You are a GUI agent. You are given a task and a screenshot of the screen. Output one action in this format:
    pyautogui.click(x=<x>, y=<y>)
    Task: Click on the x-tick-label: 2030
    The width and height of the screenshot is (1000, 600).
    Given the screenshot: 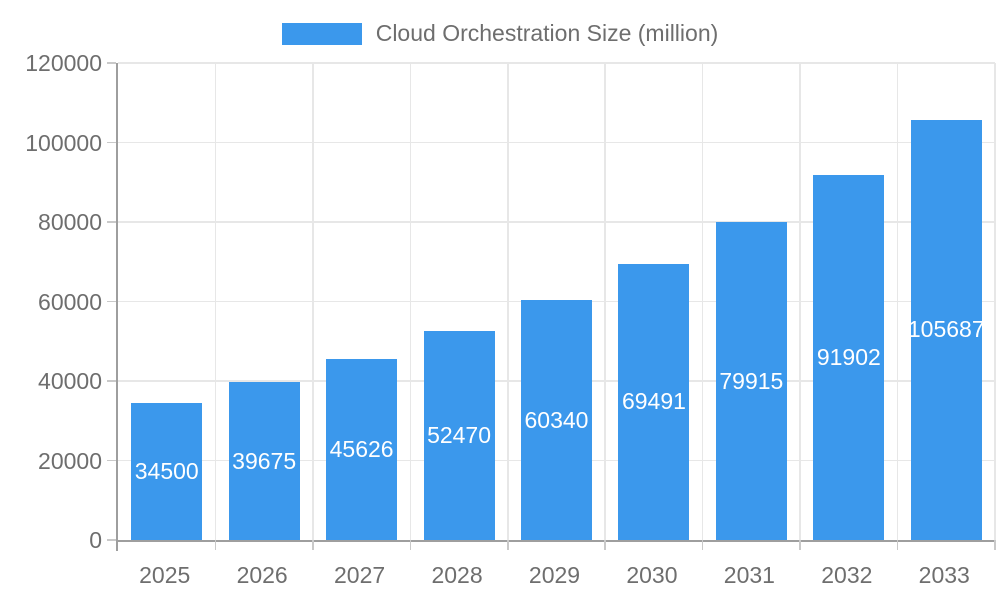 What is the action you would take?
    pyautogui.click(x=652, y=575)
    